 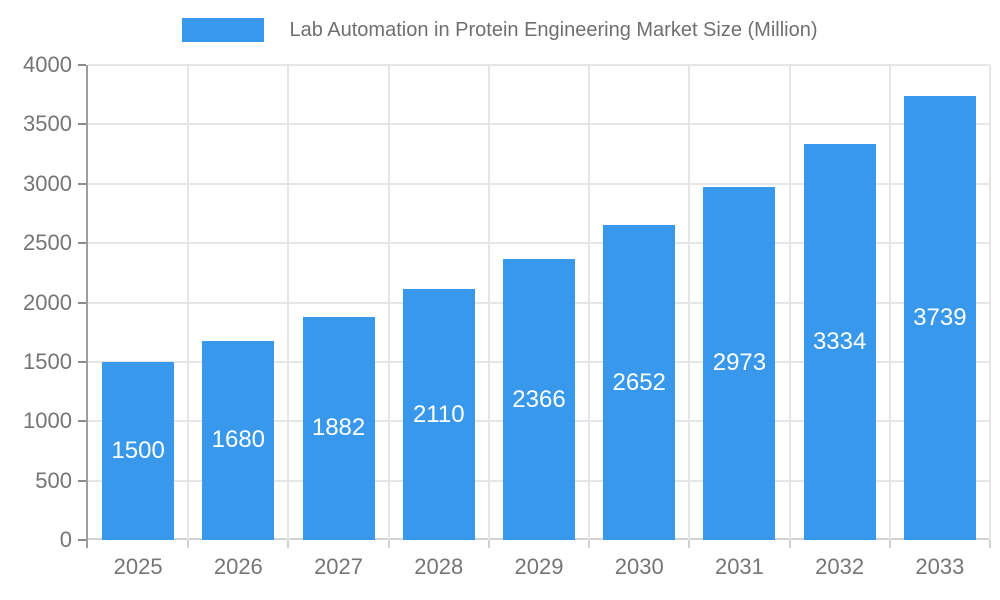 What do you see at coordinates (47, 302) in the screenshot?
I see `y-axis-tick-label: 2000` at bounding box center [47, 302].